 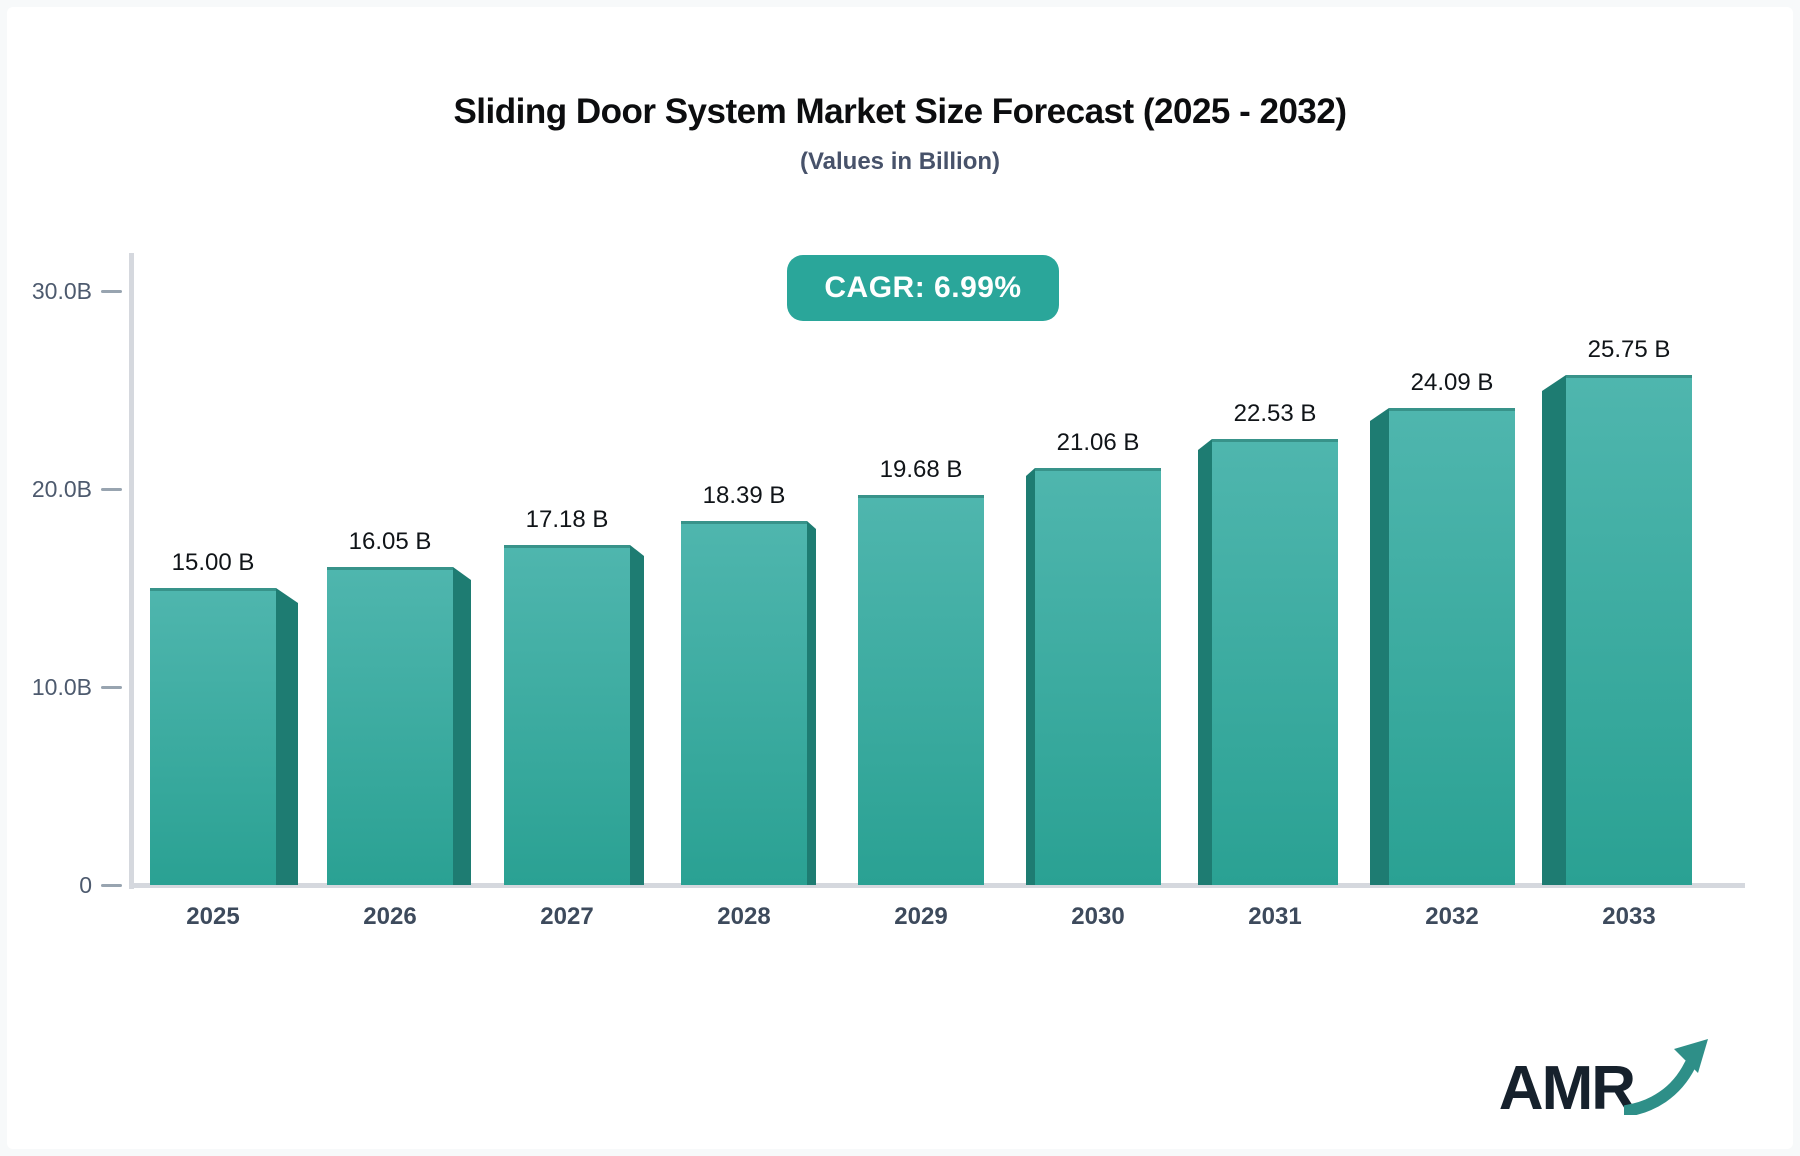 I want to click on bar-value-label: 25.75 B, so click(x=1629, y=349).